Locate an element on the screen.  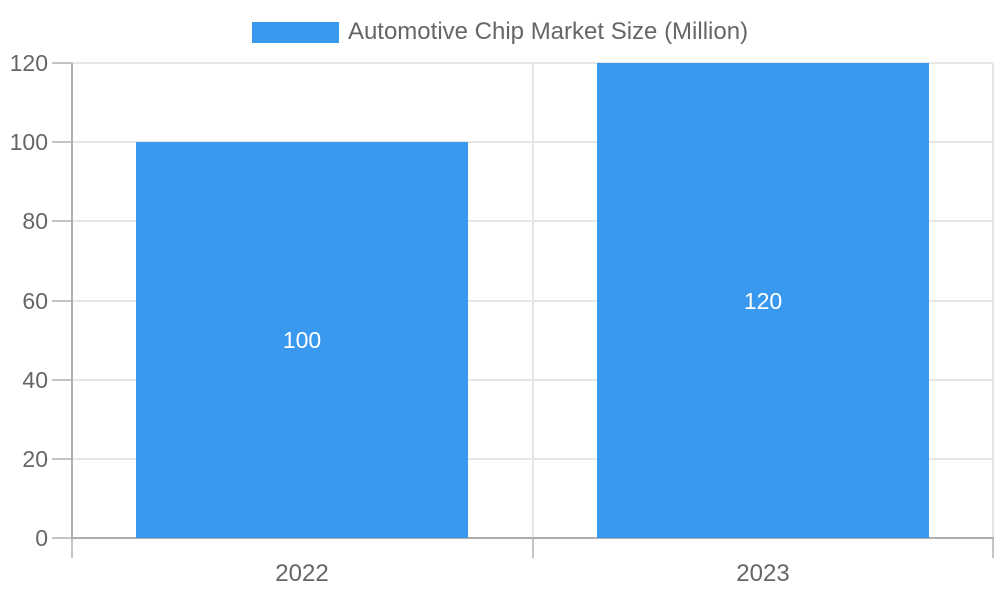
x-axis-label: 2023 is located at coordinates (763, 573).